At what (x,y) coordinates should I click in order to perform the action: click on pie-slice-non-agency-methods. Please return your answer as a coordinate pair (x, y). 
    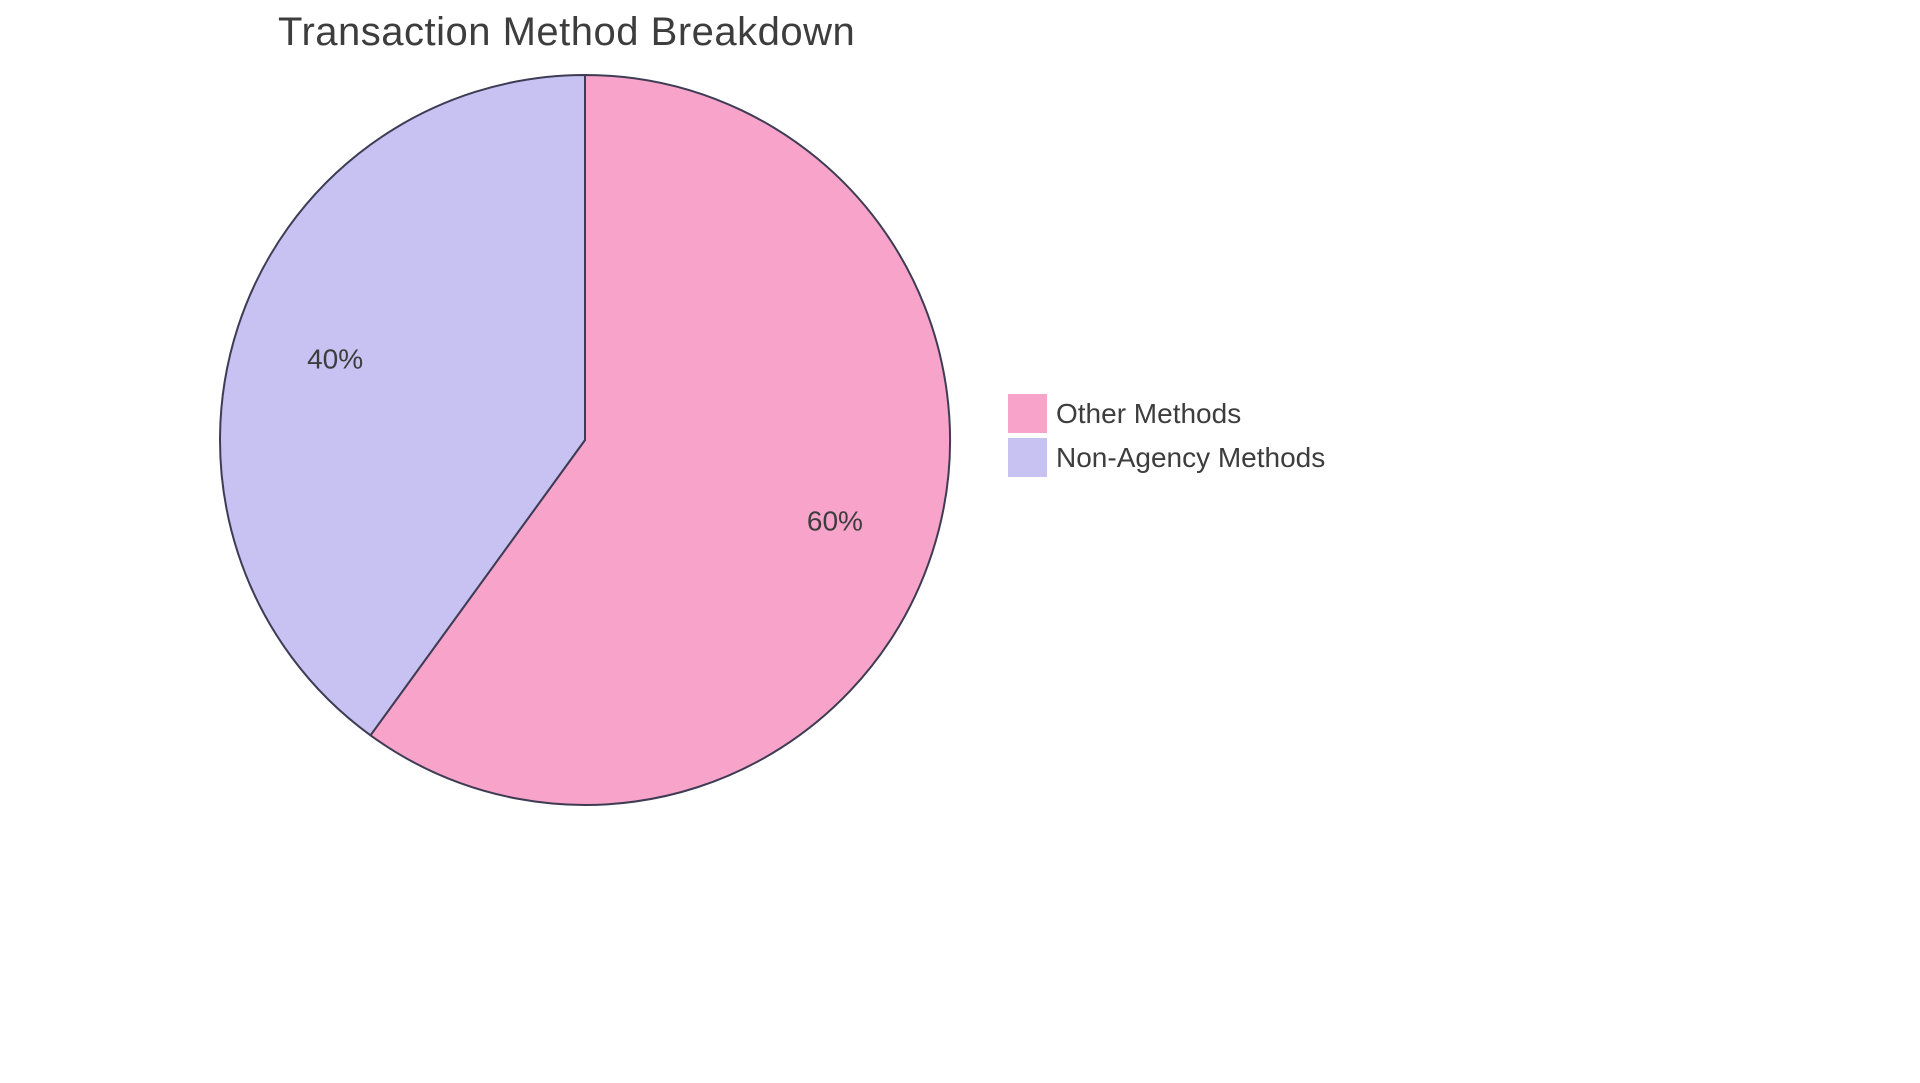
    Looking at the image, I should click on (402, 405).